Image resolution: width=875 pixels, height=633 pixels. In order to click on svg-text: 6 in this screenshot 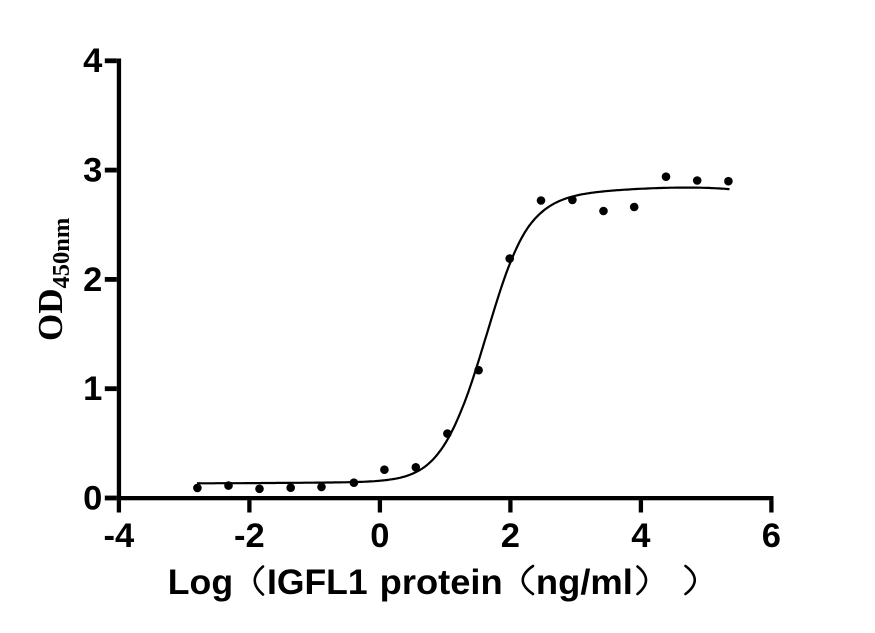, I will do `click(771, 536)`.